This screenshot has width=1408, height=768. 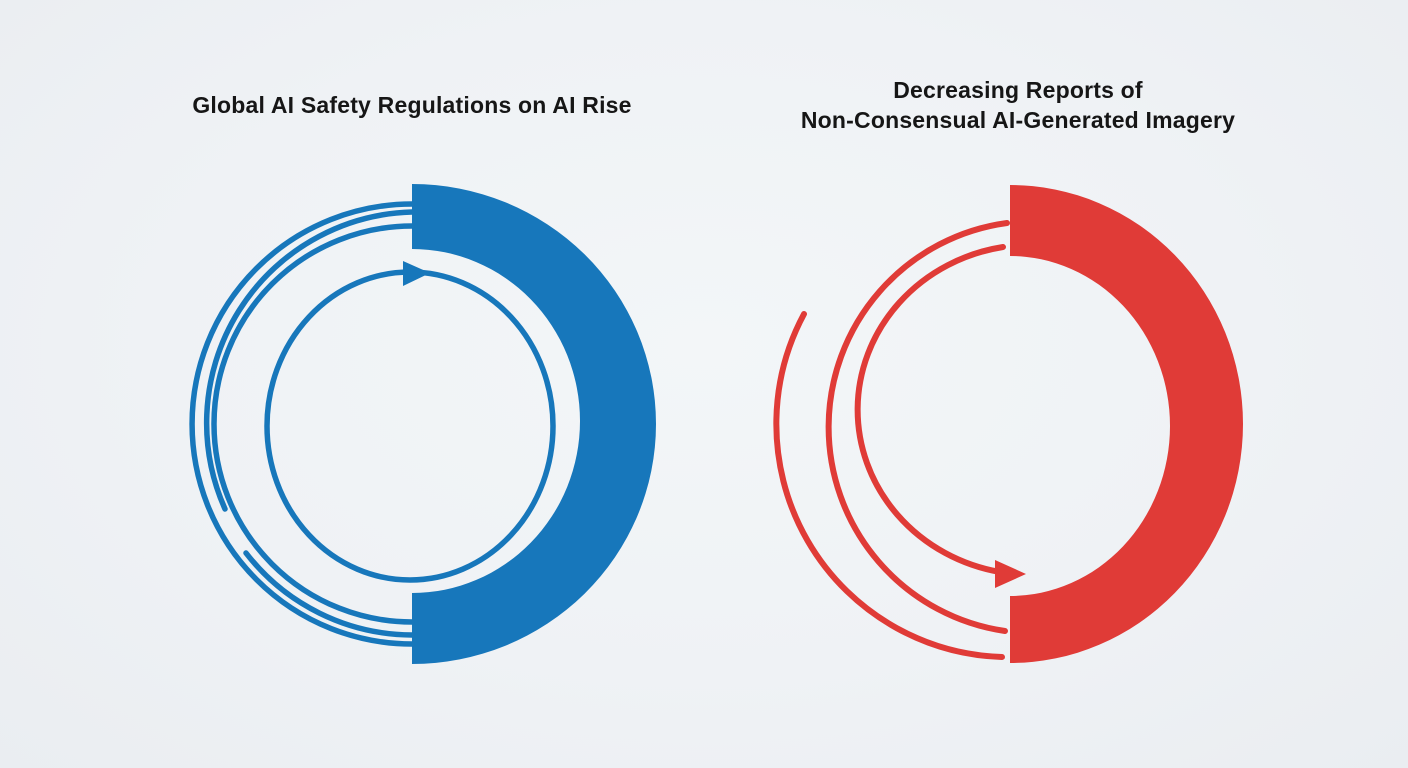 I want to click on blue-broken-thin-arc-lower, so click(x=329, y=594).